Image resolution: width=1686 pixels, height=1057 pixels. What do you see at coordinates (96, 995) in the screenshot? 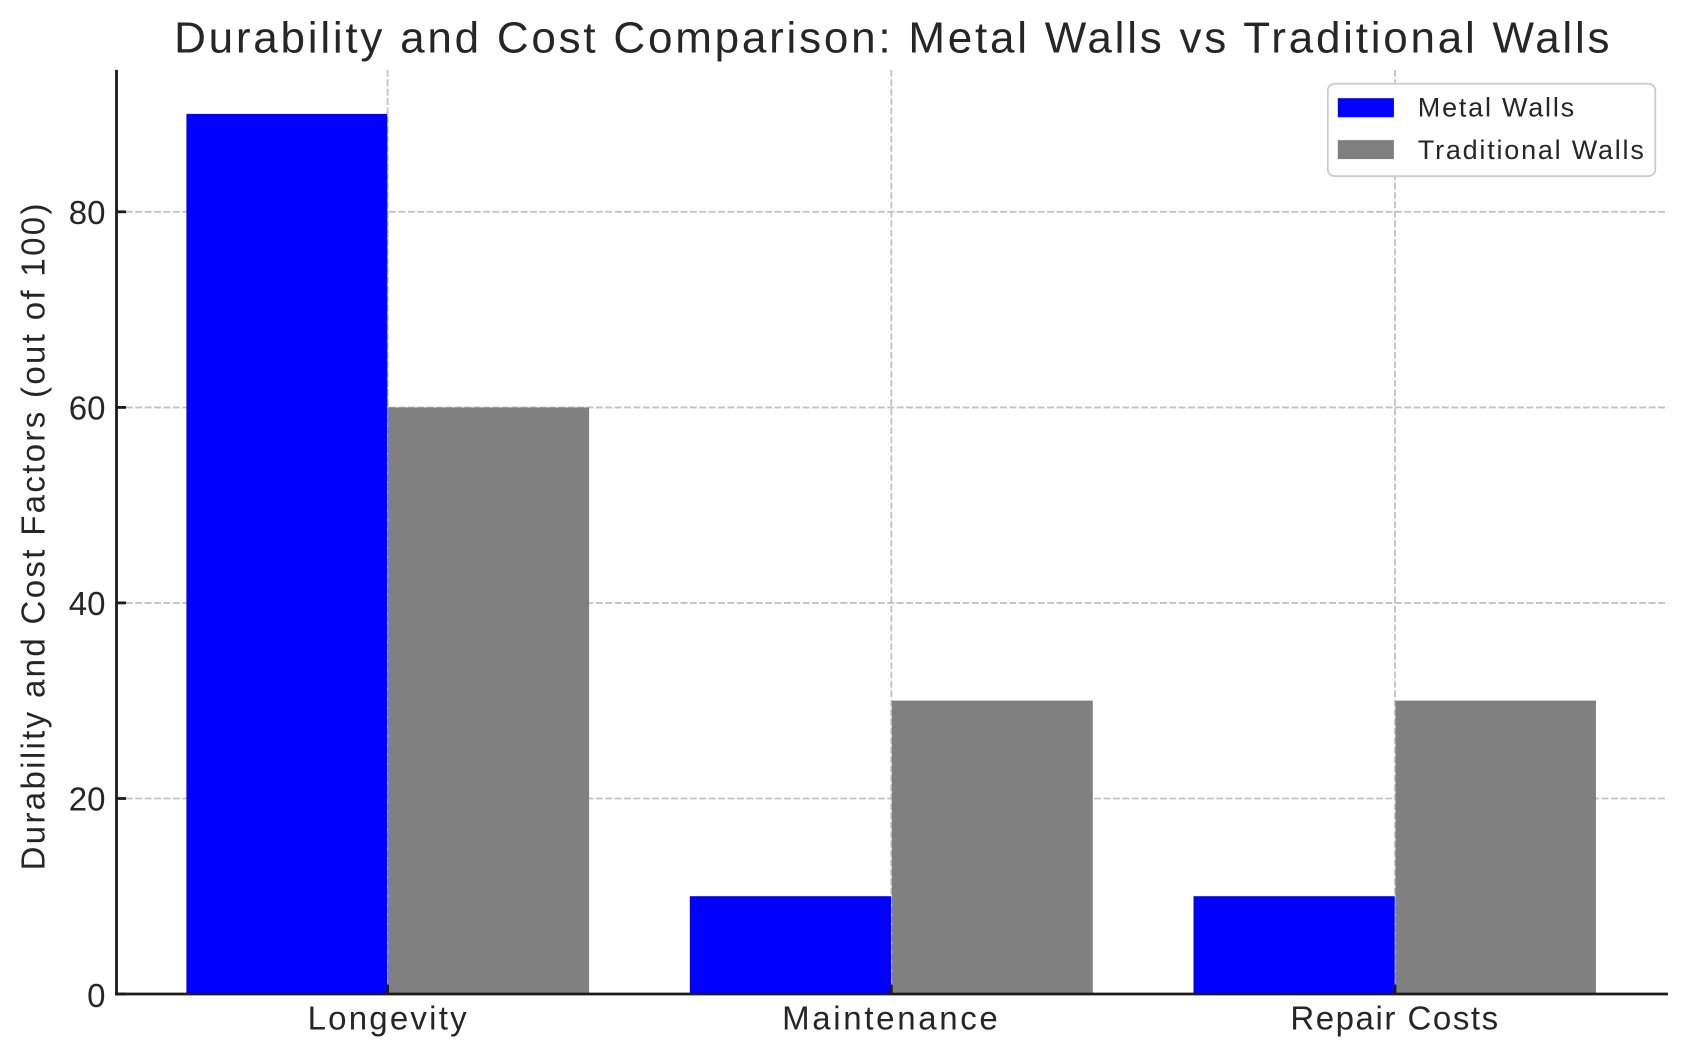
I see `svg-text: 0` at bounding box center [96, 995].